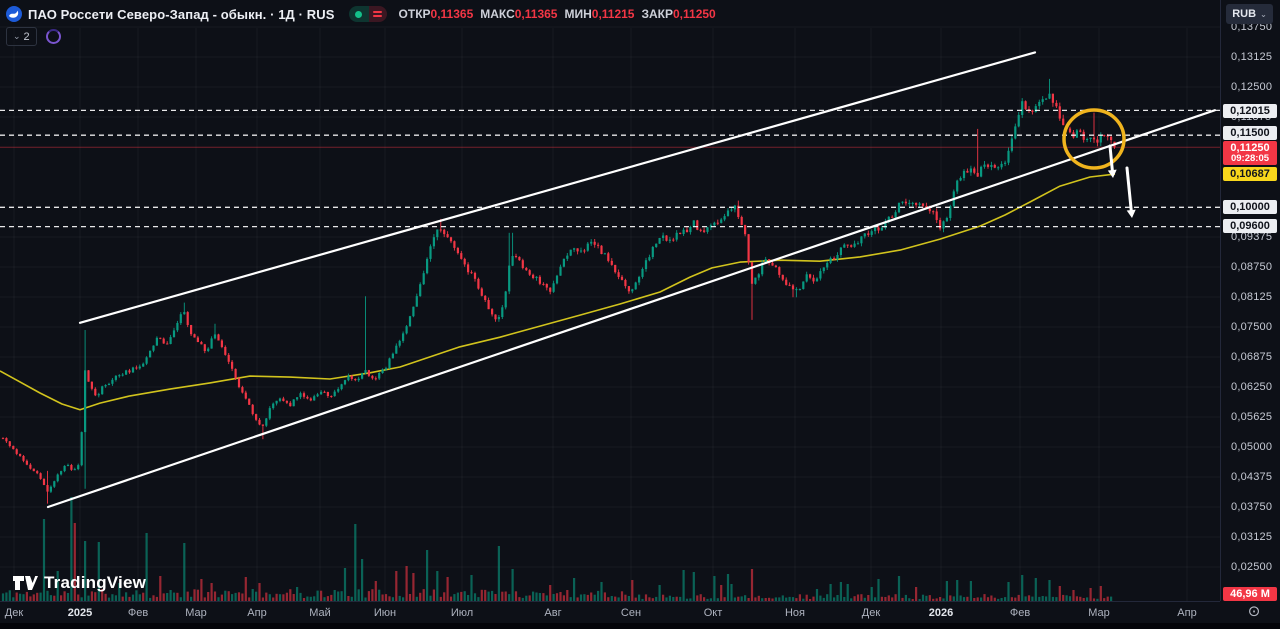 Image resolution: width=1280 pixels, height=629 pixels. Describe the element at coordinates (1252, 357) in the screenshot. I see `price-axis-label: 0,06875` at that location.